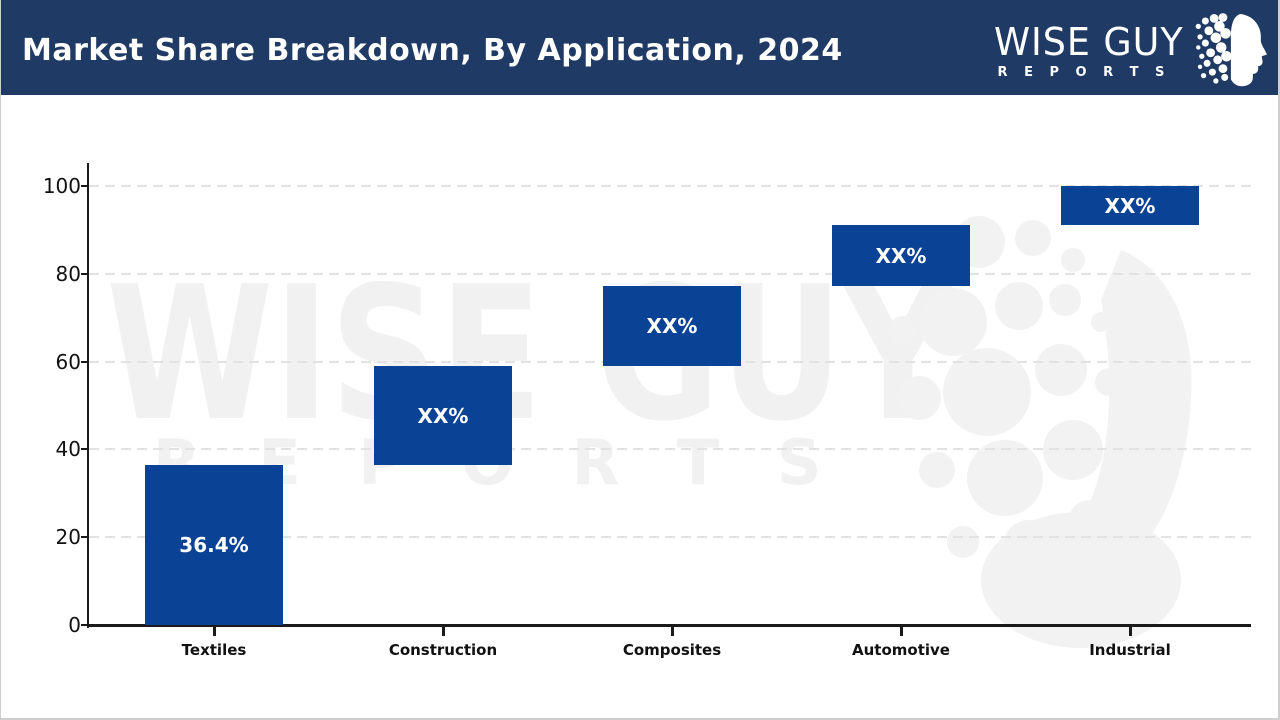  I want to click on wise-guy-logo: WISE GUY R E P O R T S, so click(1130, 51).